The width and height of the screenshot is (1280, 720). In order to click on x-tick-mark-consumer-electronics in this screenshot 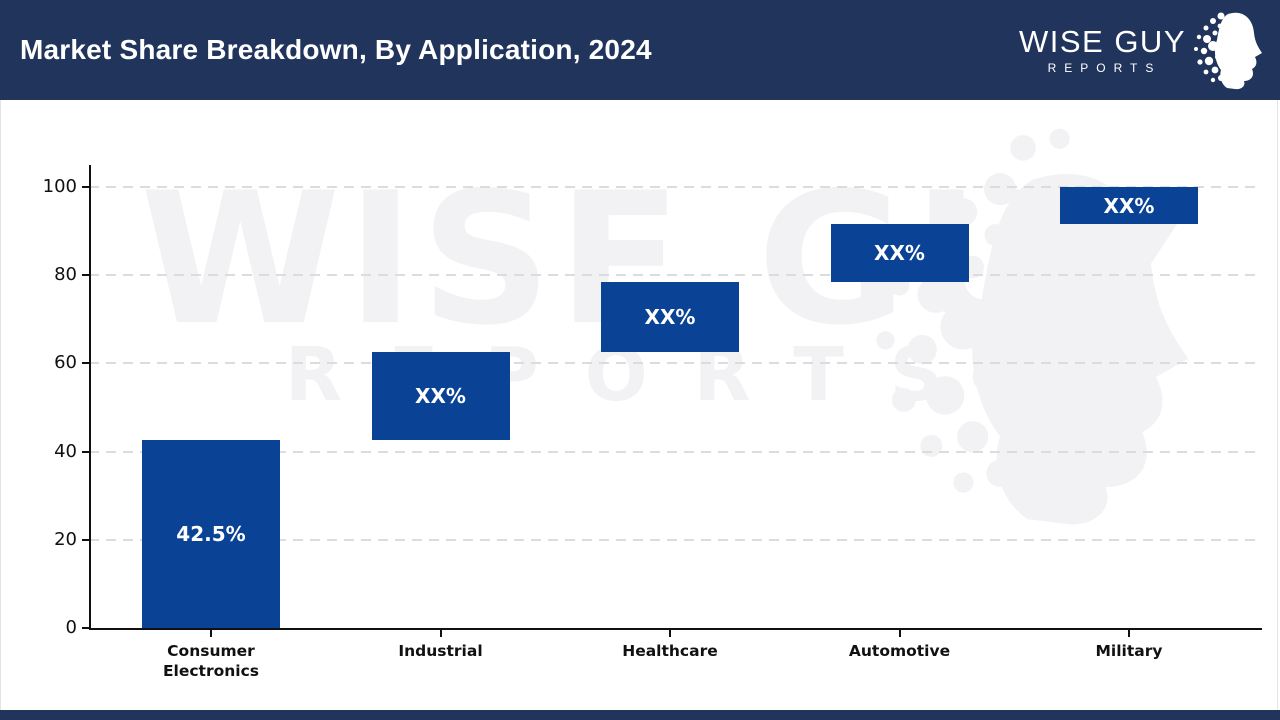, I will do `click(211, 633)`.